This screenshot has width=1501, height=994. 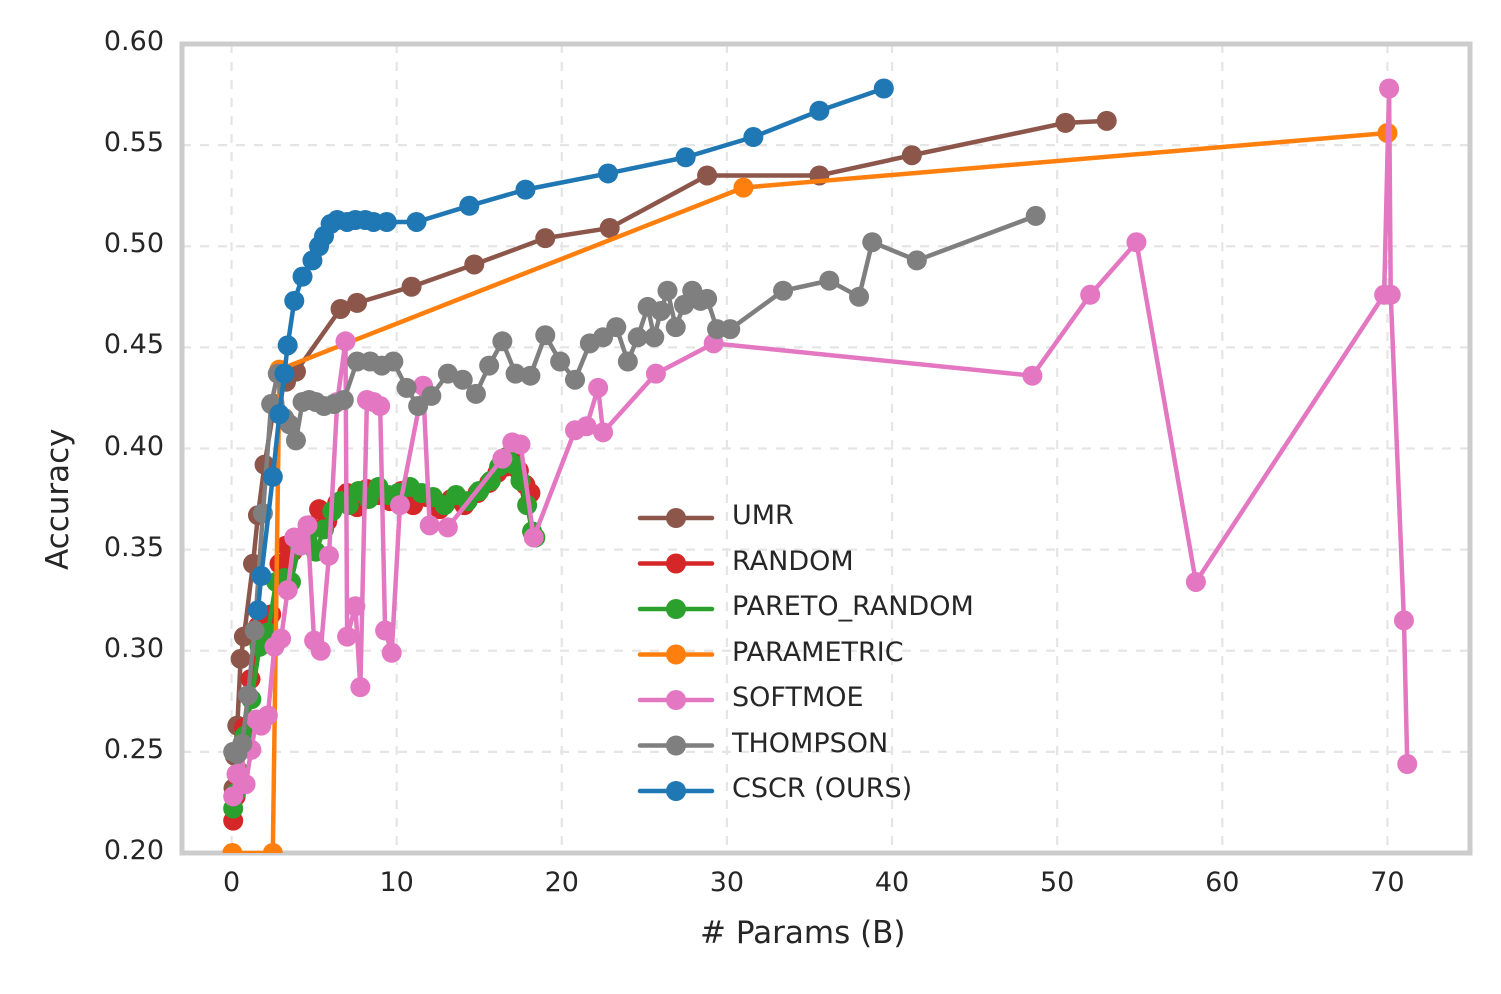 What do you see at coordinates (763, 515) in the screenshot?
I see `legend-item-umr: UMR` at bounding box center [763, 515].